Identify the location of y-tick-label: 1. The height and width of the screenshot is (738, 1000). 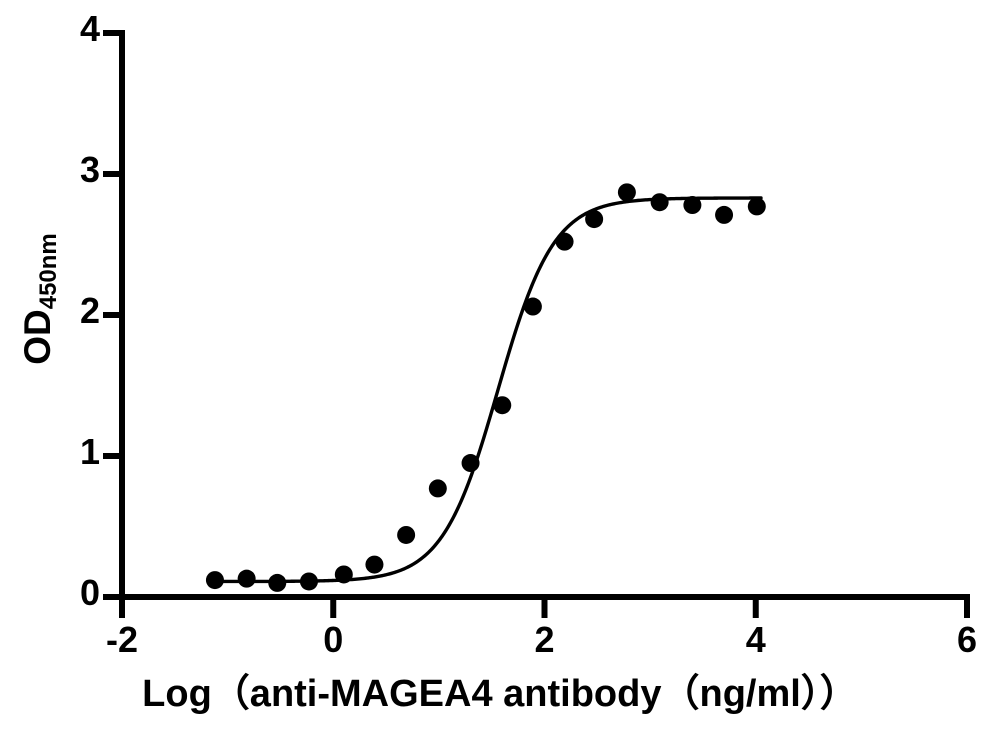
(89, 451).